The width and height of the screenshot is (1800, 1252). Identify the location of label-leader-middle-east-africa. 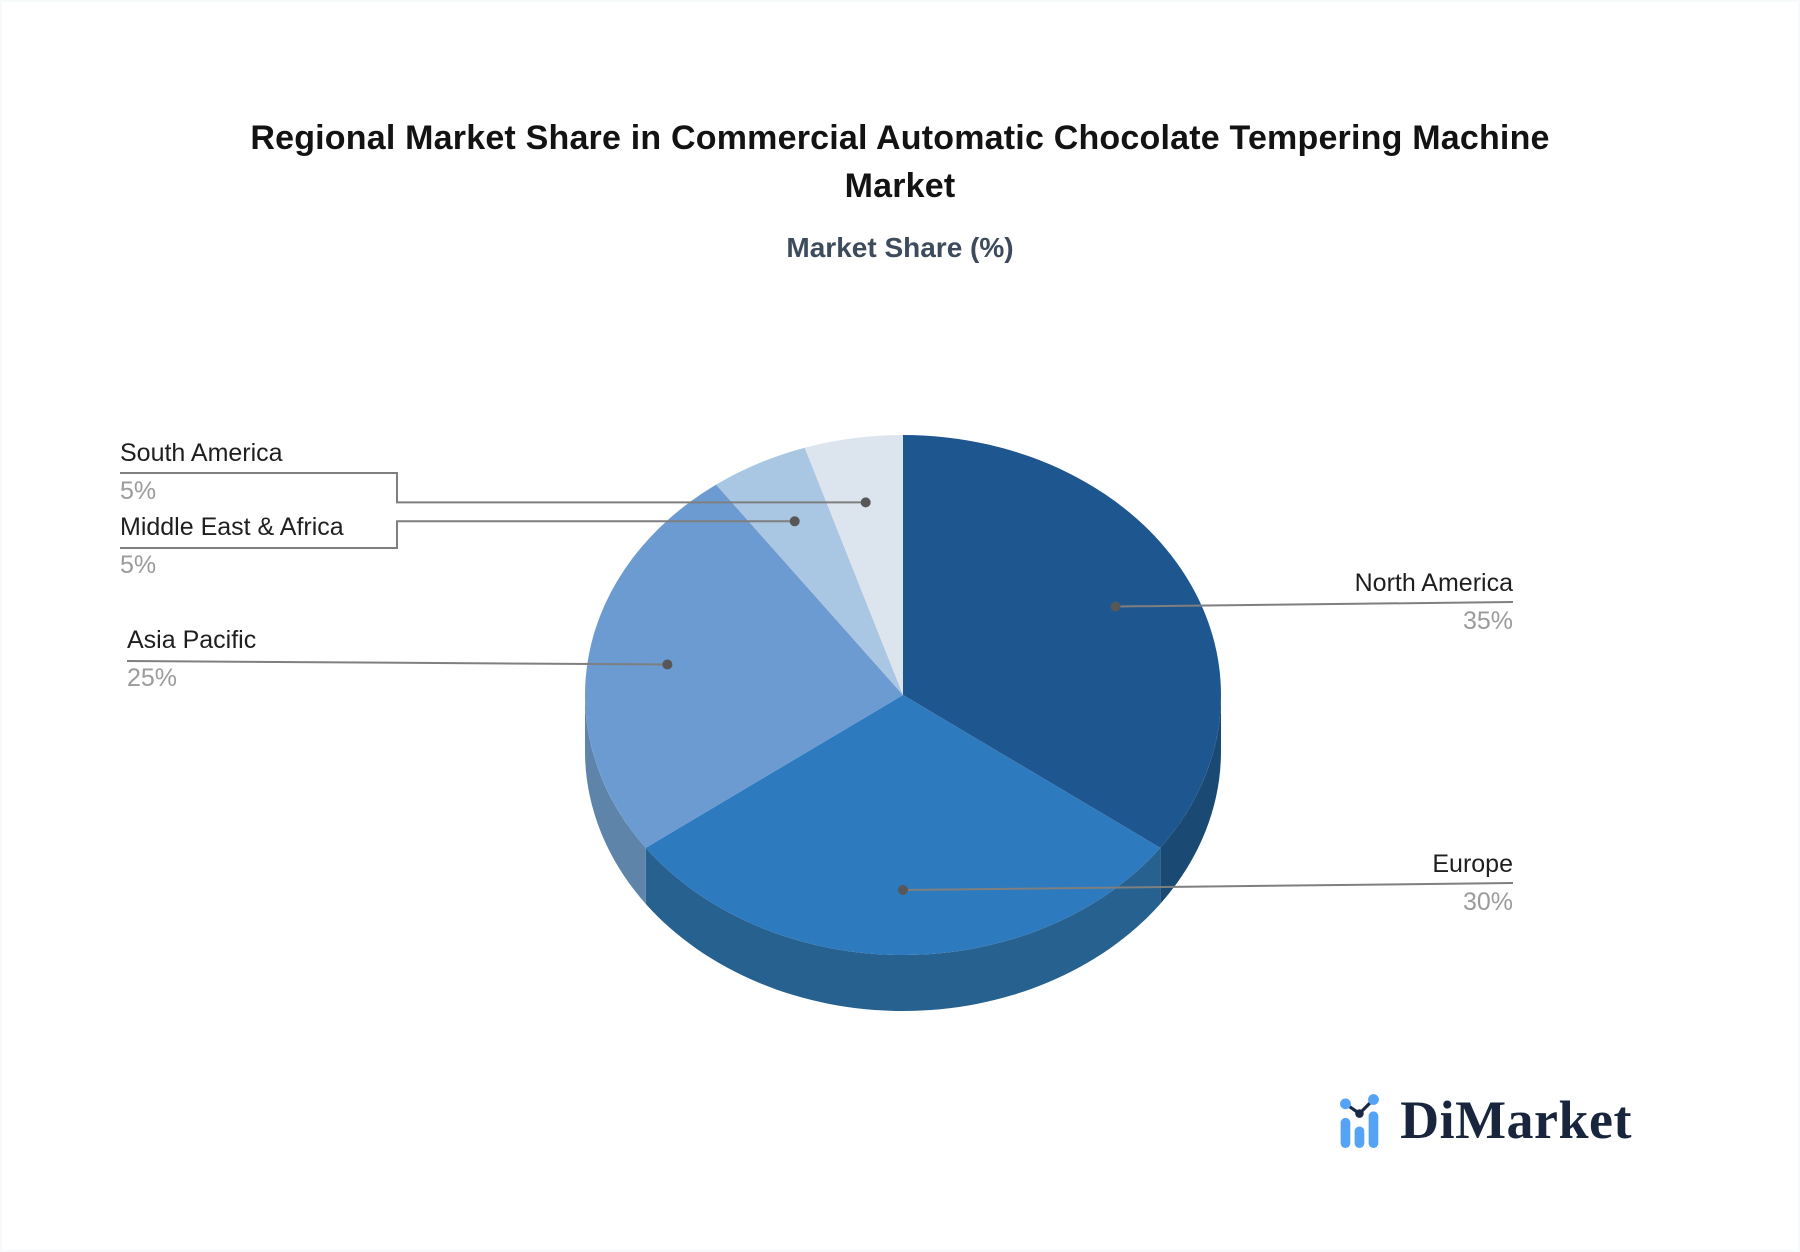
(457, 534).